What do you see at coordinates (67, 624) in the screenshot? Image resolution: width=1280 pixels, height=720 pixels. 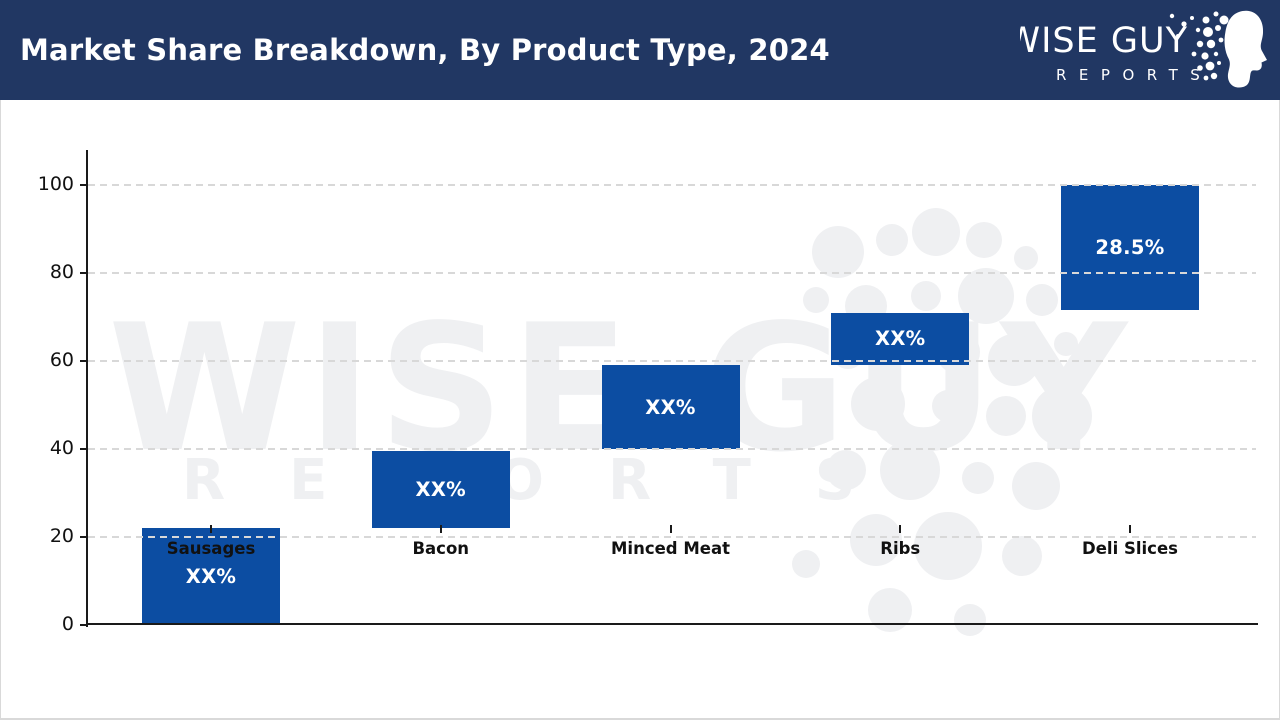 I see `y-tick-label-0: 0` at bounding box center [67, 624].